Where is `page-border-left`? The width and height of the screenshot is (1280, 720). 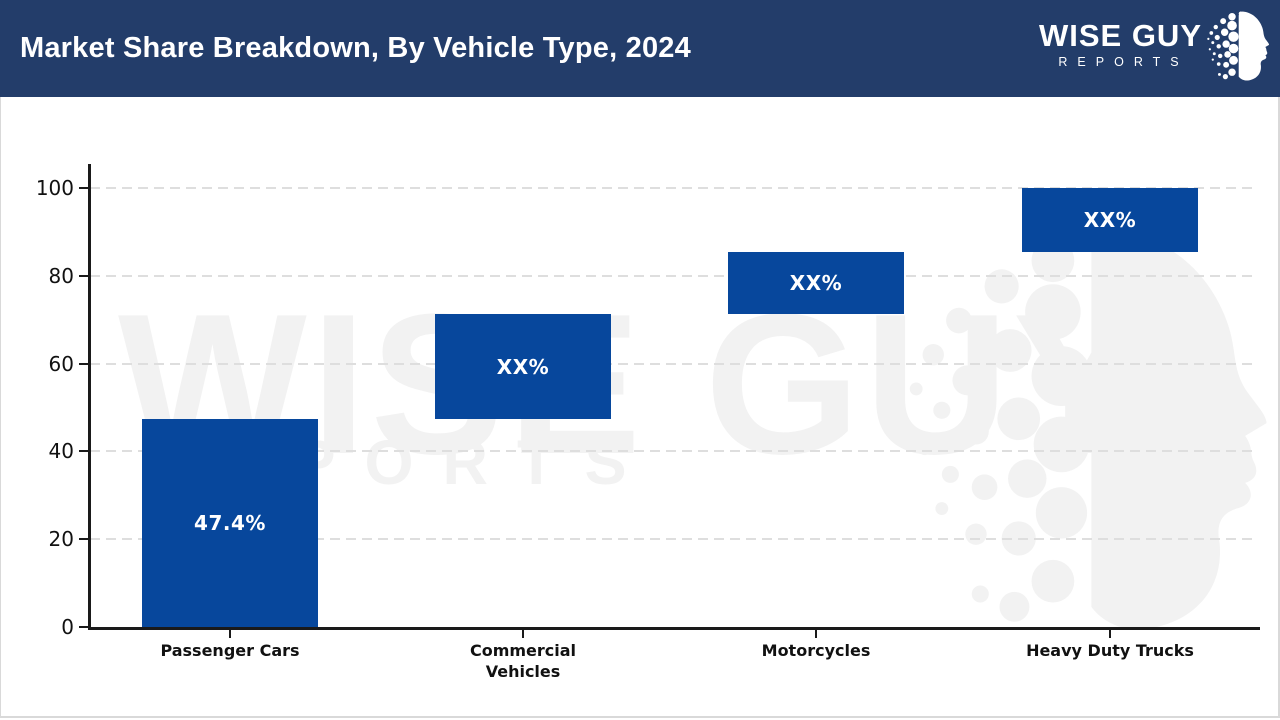
page-border-left is located at coordinates (0, 407).